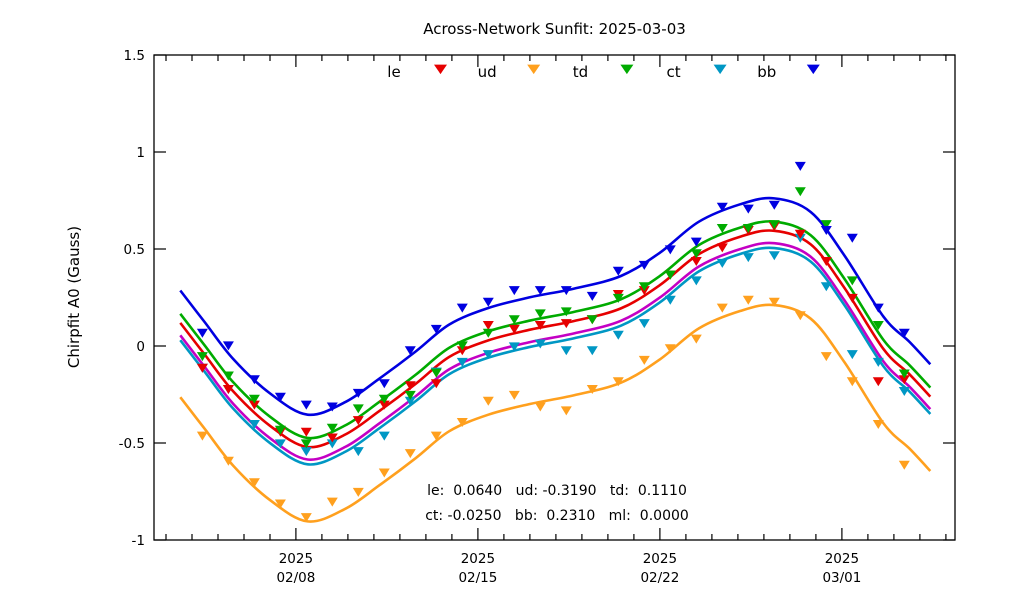 This screenshot has height=600, width=1024. What do you see at coordinates (720, 69) in the screenshot?
I see `legend-ct-triangle-icon` at bounding box center [720, 69].